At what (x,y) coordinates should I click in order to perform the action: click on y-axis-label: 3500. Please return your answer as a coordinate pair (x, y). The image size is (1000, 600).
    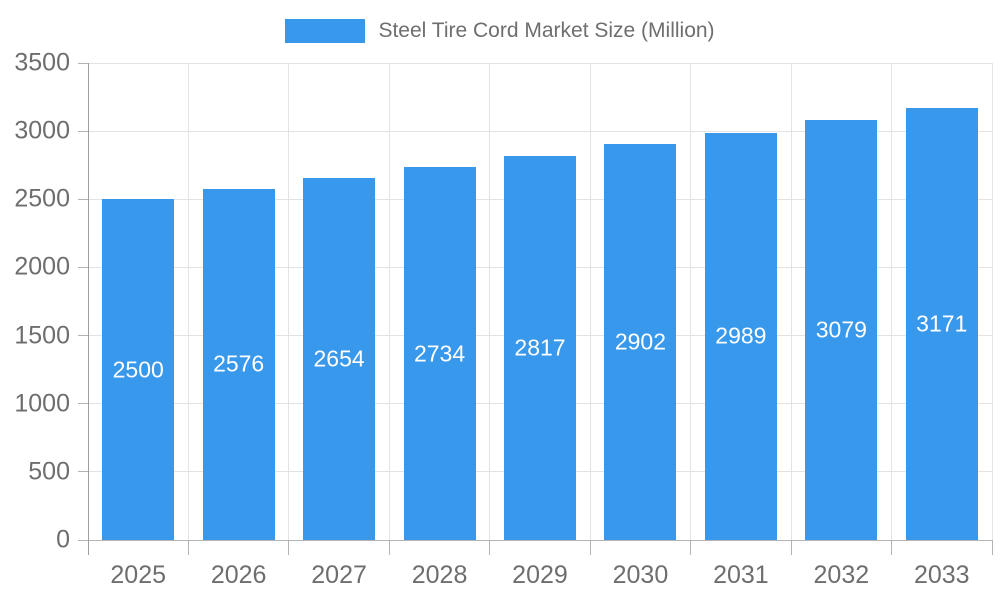
    Looking at the image, I should click on (42, 62).